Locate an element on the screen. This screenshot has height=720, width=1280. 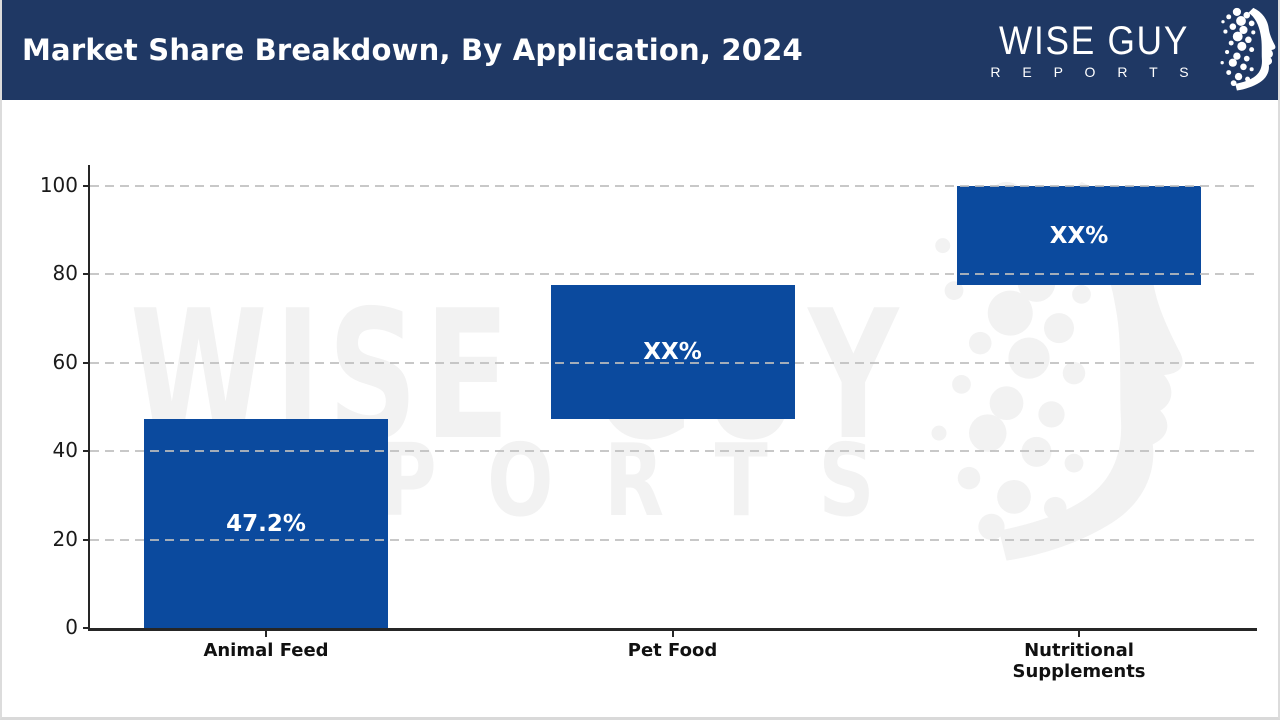
gridline-y100 is located at coordinates (673, 186).